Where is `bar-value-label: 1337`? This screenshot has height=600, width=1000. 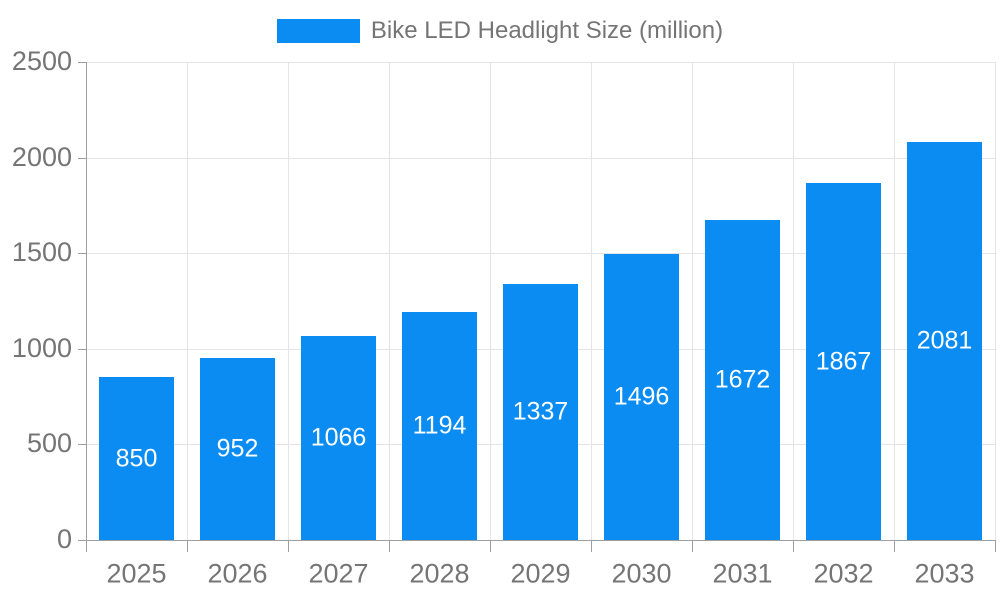
bar-value-label: 1337 is located at coordinates (540, 411).